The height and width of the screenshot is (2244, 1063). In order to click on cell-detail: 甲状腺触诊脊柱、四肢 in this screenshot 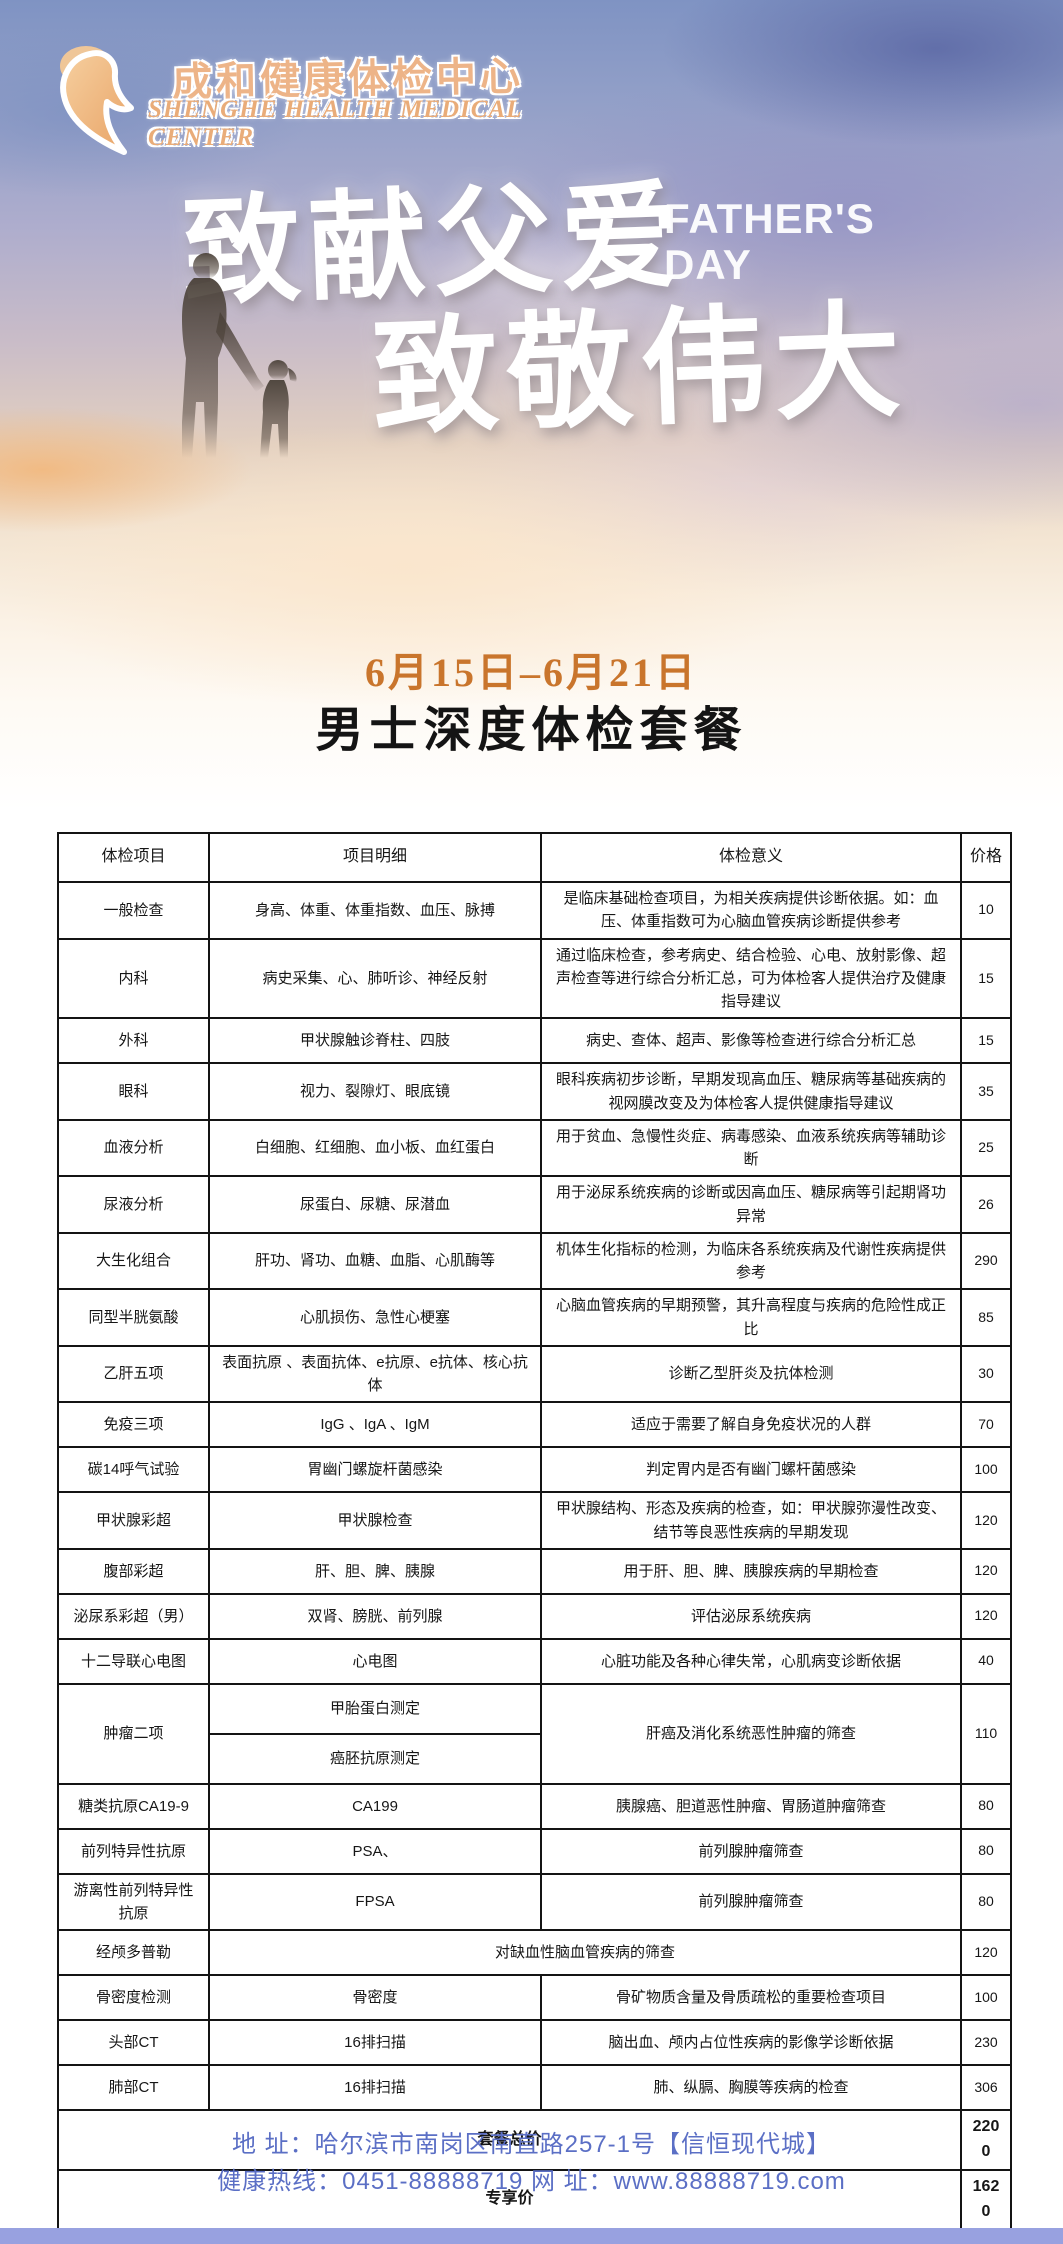, I will do `click(375, 1041)`.